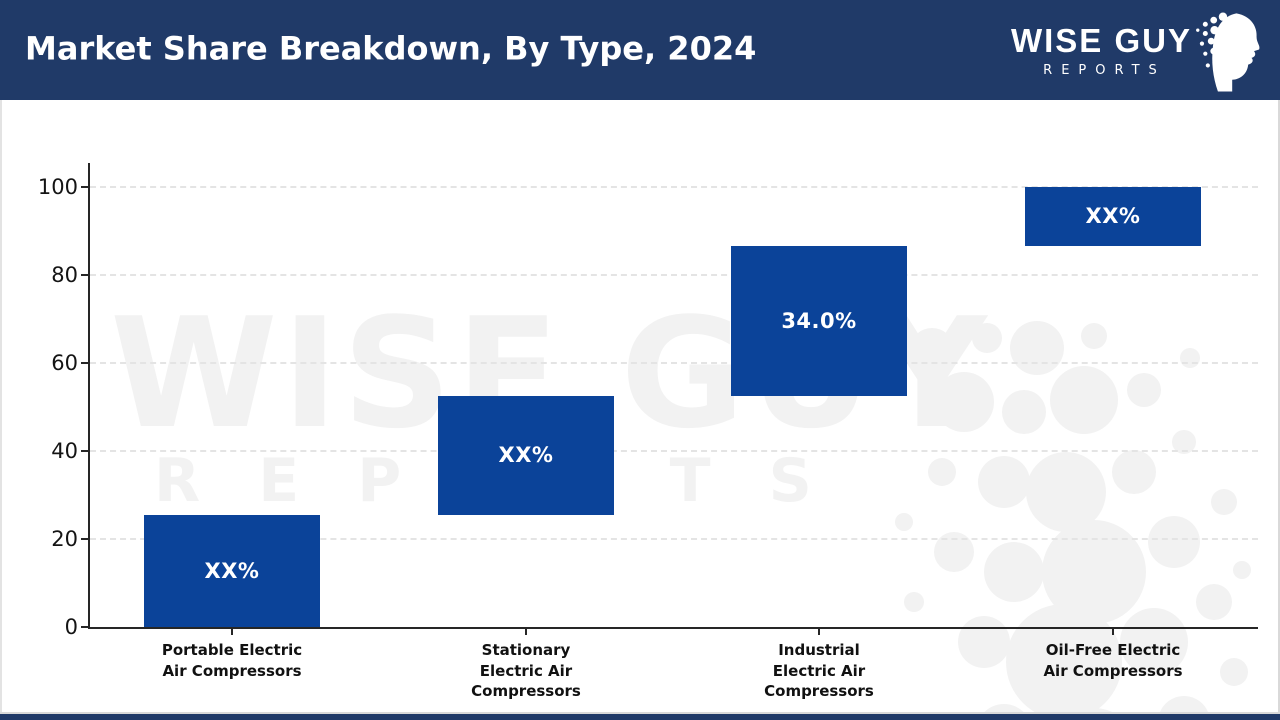  What do you see at coordinates (640, 716) in the screenshot?
I see `footer-bar` at bounding box center [640, 716].